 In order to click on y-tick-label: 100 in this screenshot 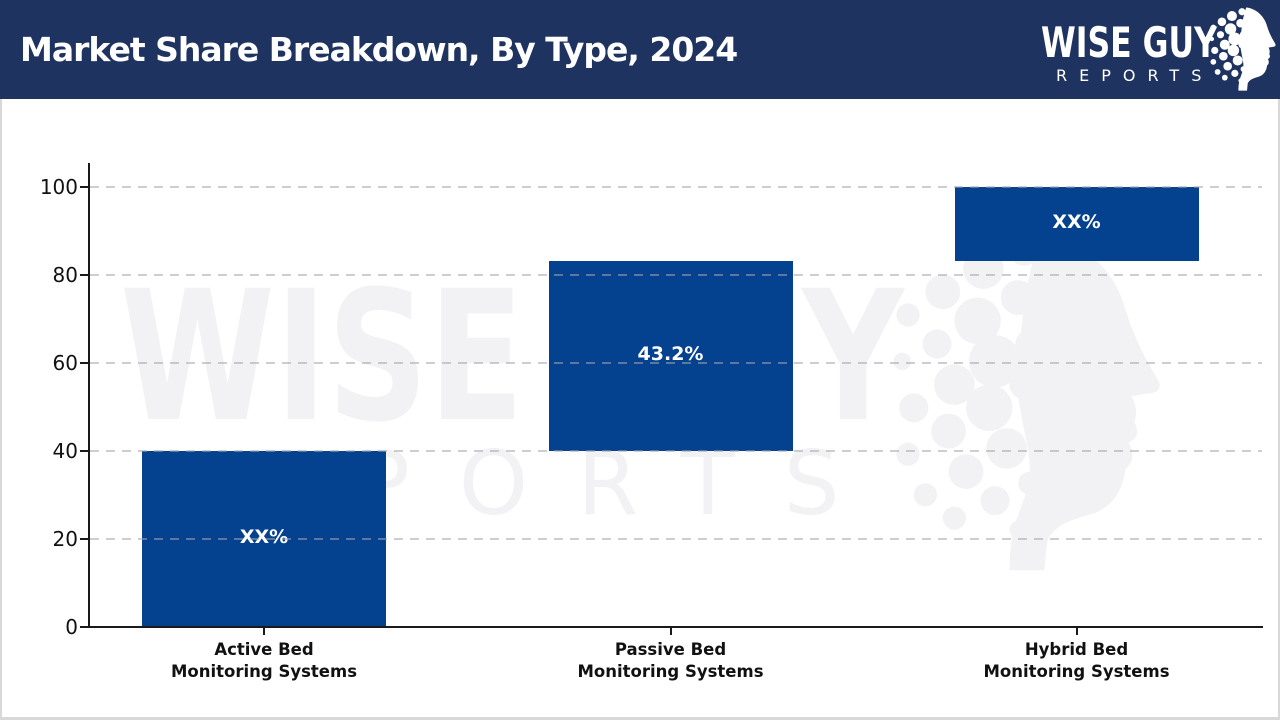, I will do `click(58, 187)`.